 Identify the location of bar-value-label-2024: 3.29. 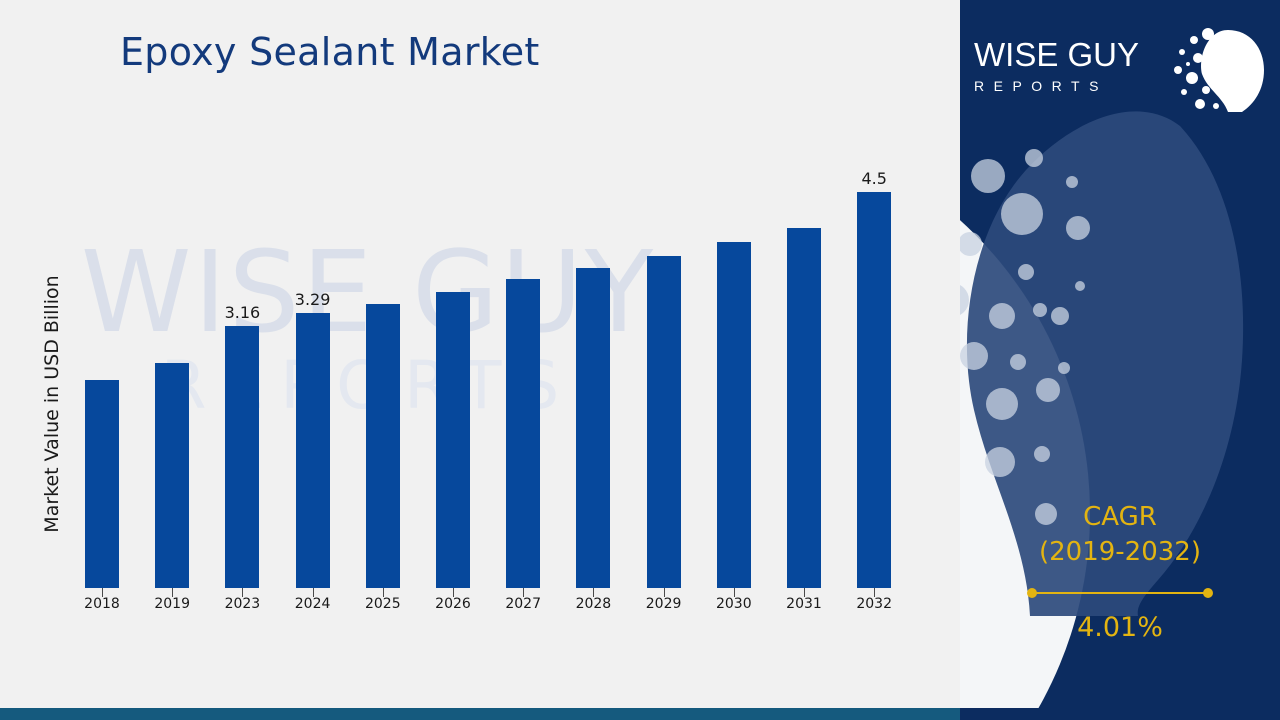
(312, 299).